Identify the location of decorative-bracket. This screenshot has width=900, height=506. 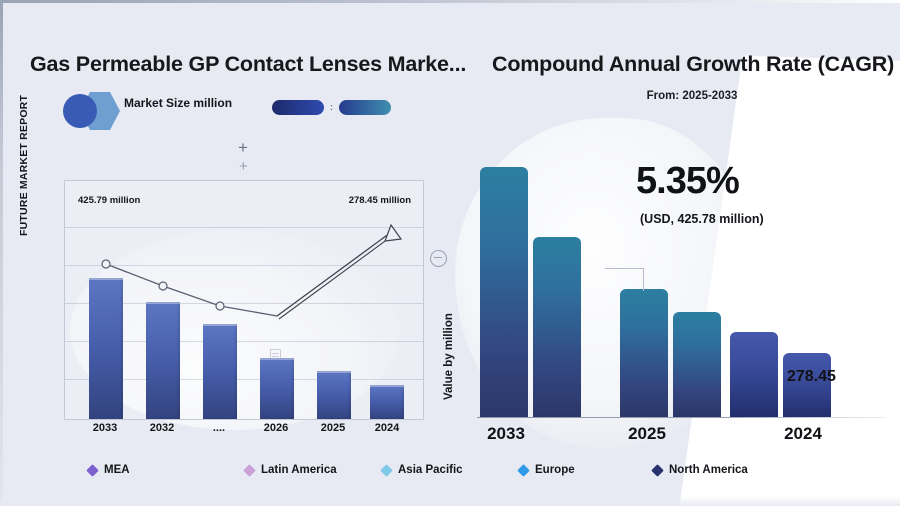
(624, 279).